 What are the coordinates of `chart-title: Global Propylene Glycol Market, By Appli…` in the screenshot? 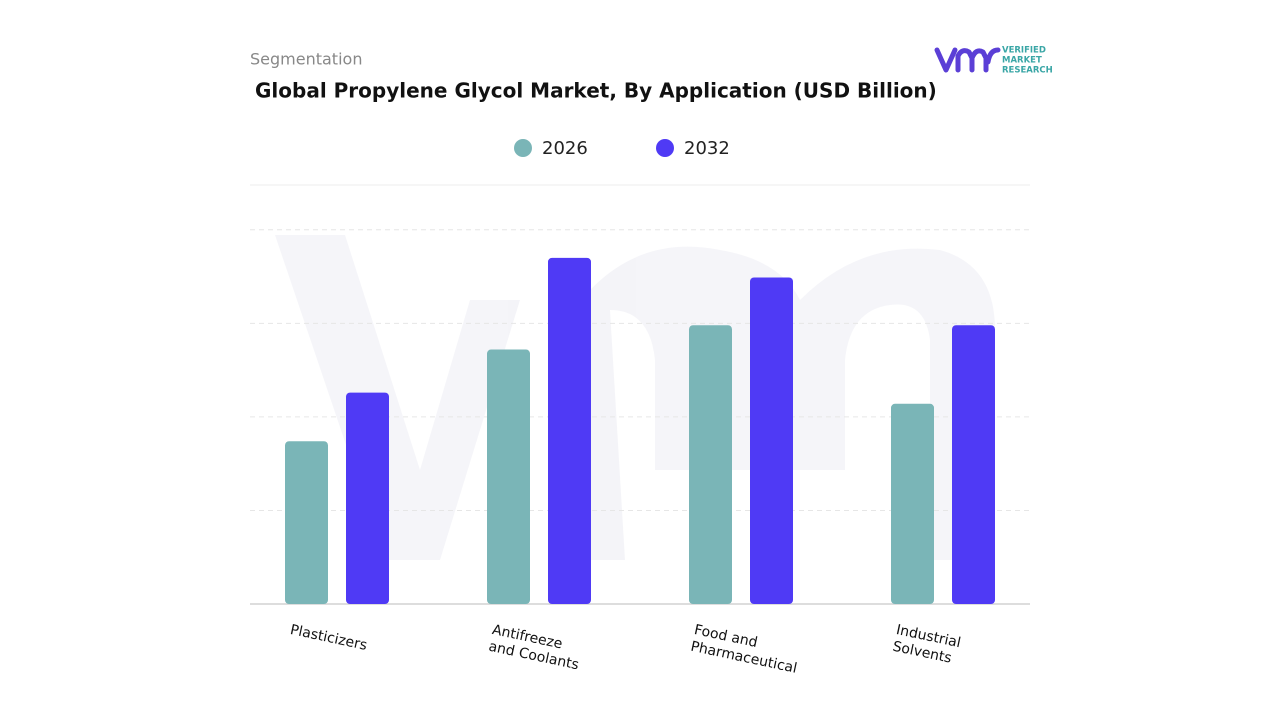 It's located at (596, 91).